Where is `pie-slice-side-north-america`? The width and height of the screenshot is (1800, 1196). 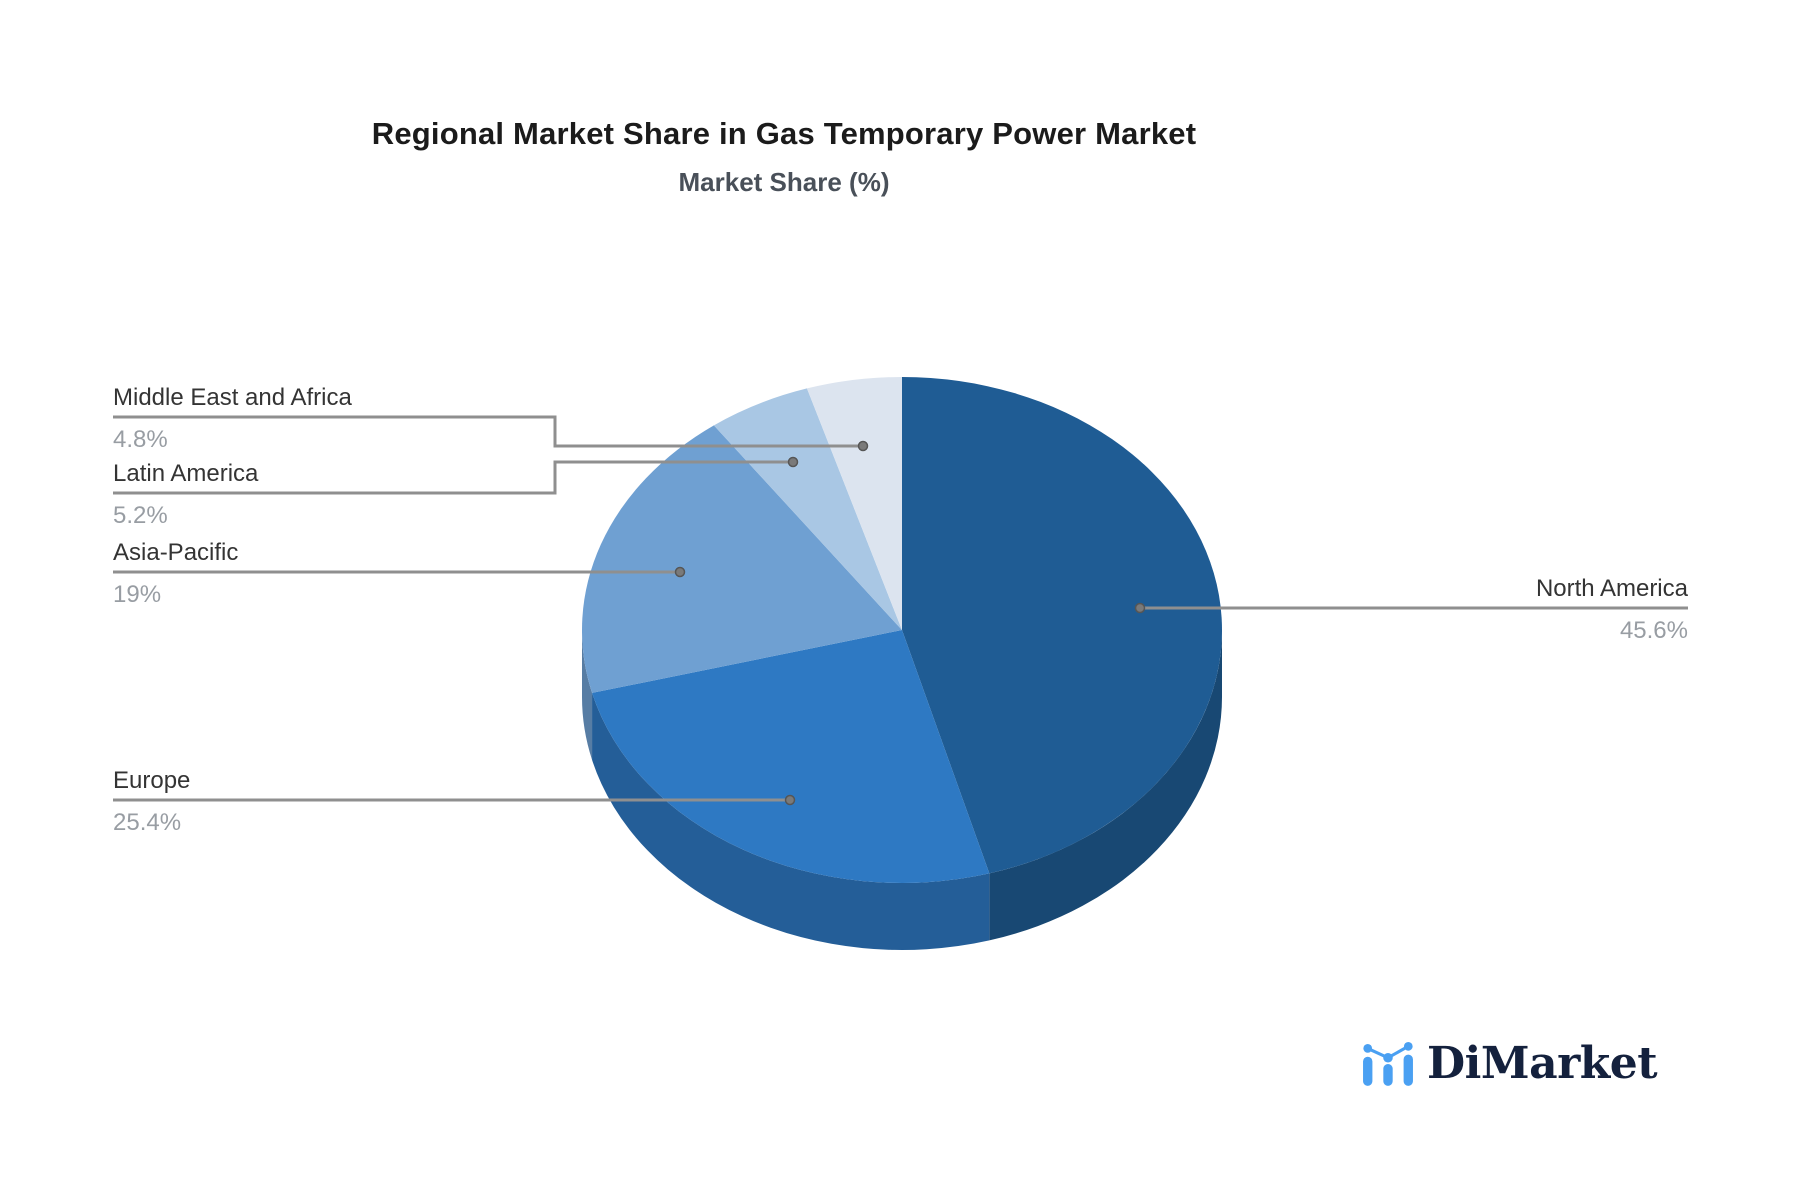 pie-slice-side-north-america is located at coordinates (1105, 785).